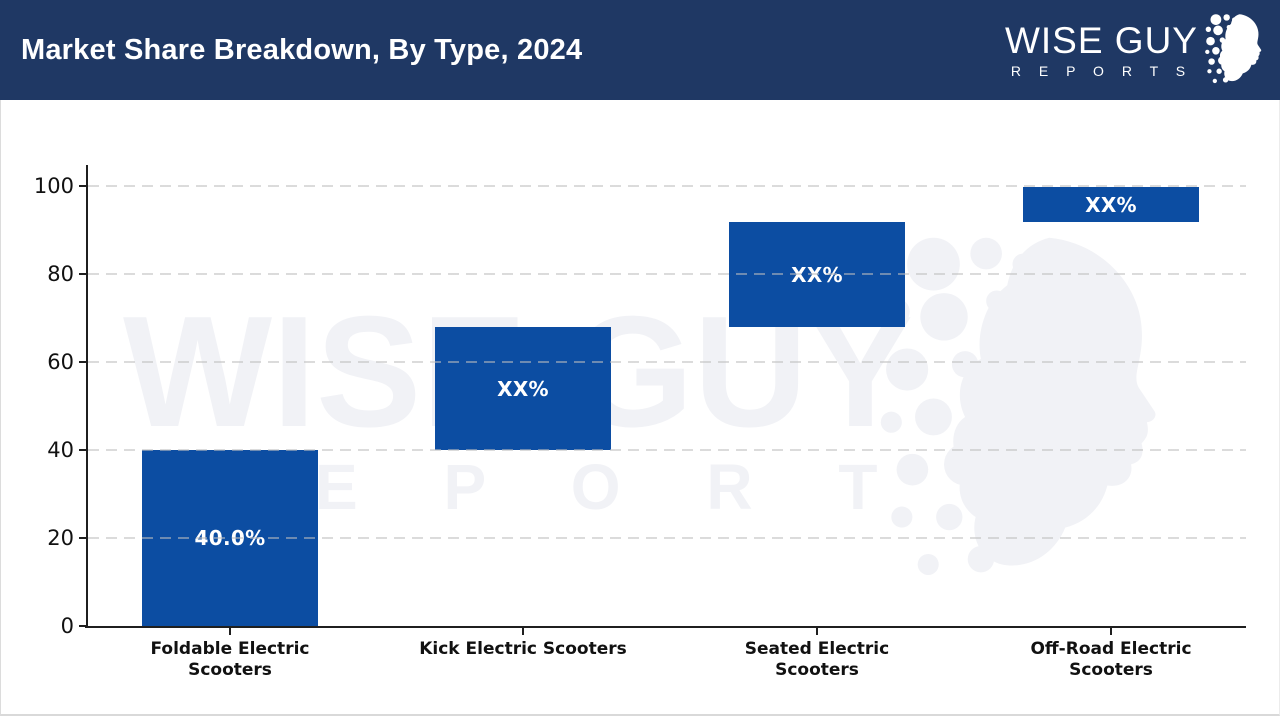  I want to click on watermark-face-icon, so click(1018, 406).